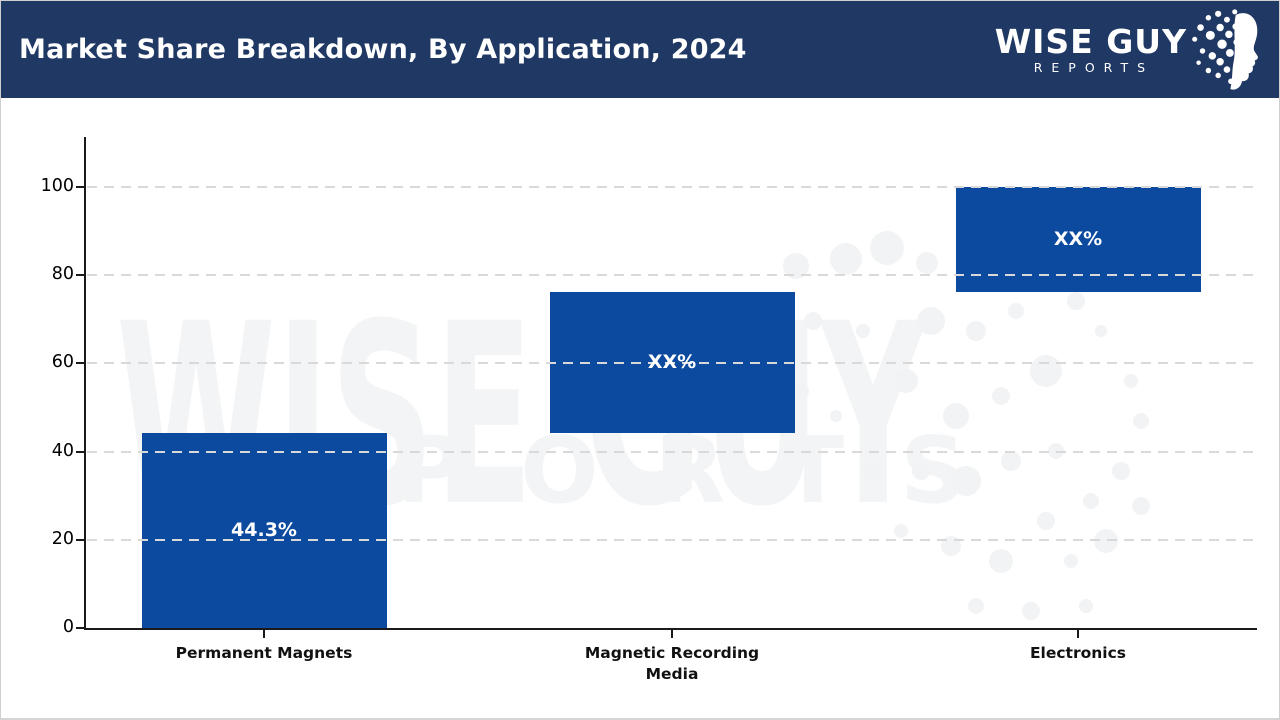 This screenshot has height=720, width=1280. What do you see at coordinates (68, 627) in the screenshot?
I see `y-tick-label: 0` at bounding box center [68, 627].